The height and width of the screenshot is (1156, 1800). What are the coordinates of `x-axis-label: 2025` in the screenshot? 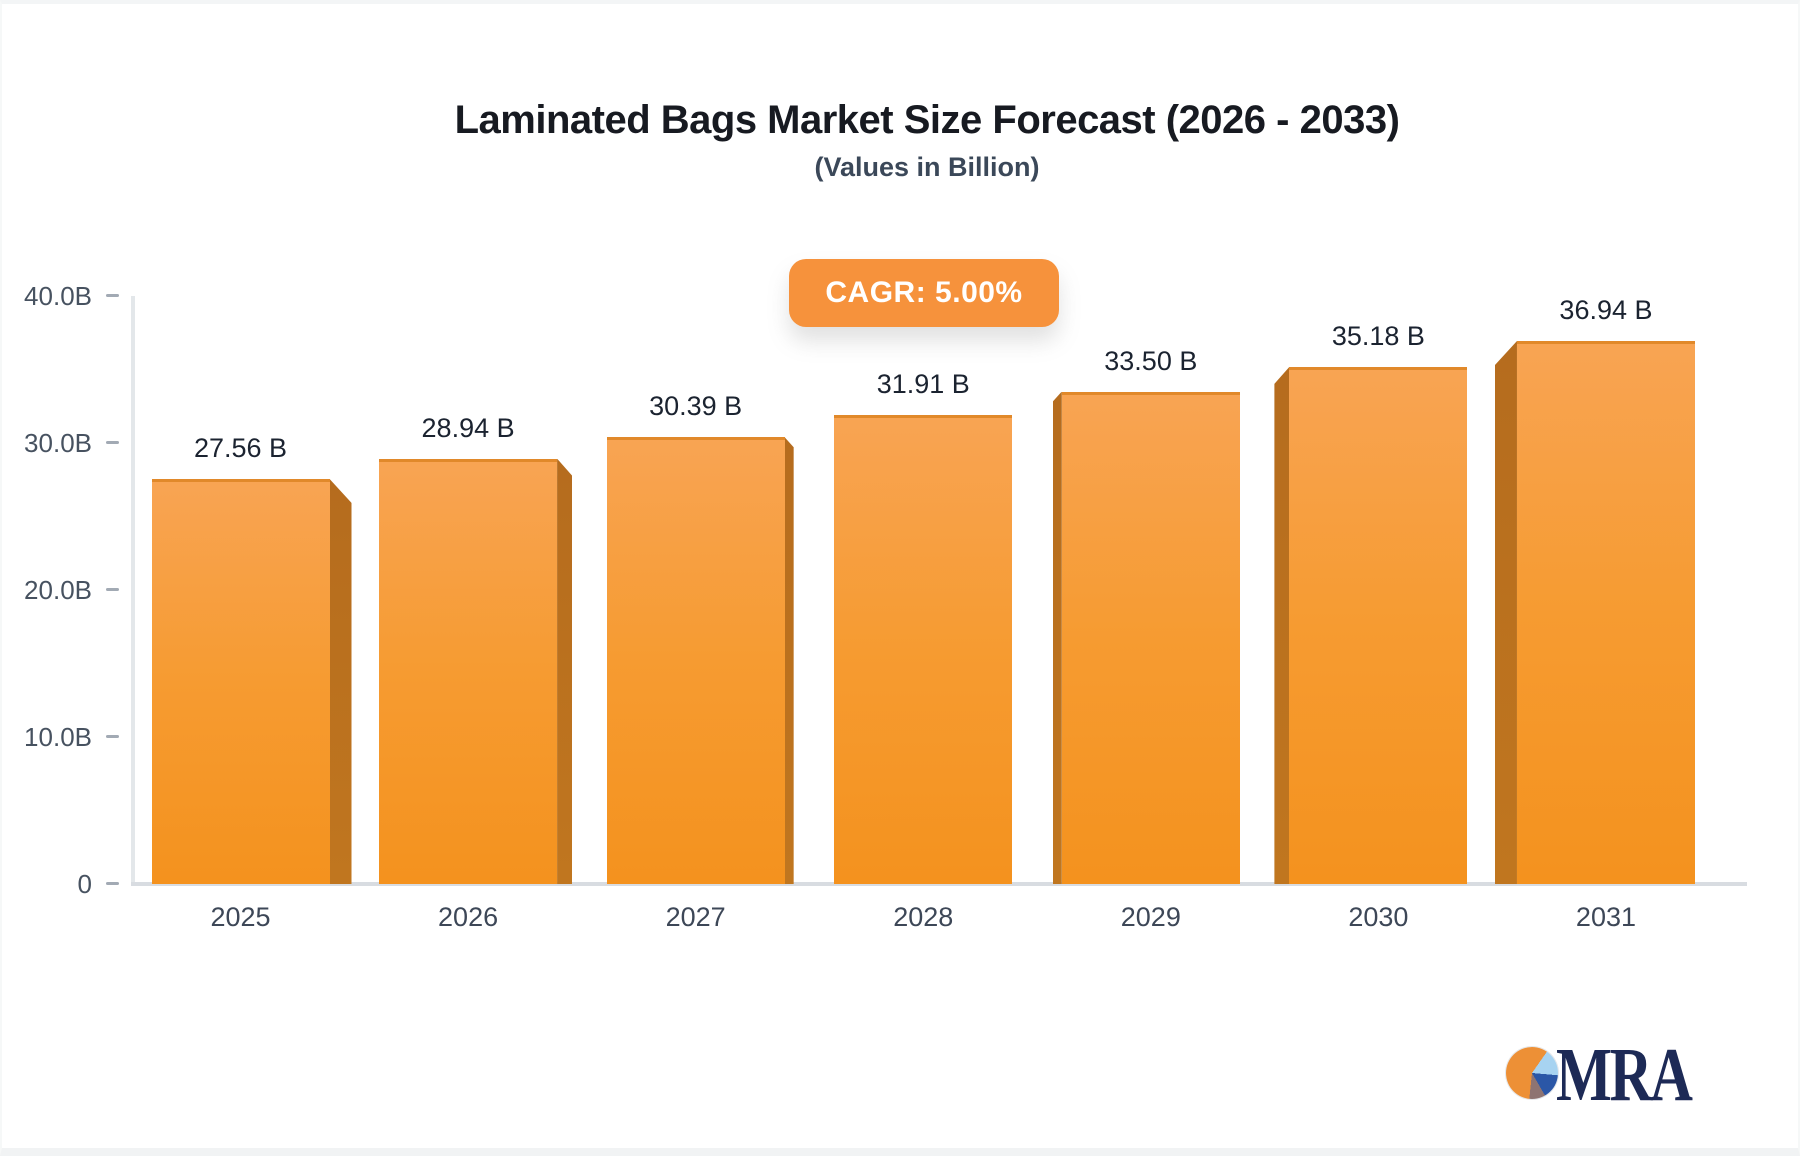 It's located at (240, 917).